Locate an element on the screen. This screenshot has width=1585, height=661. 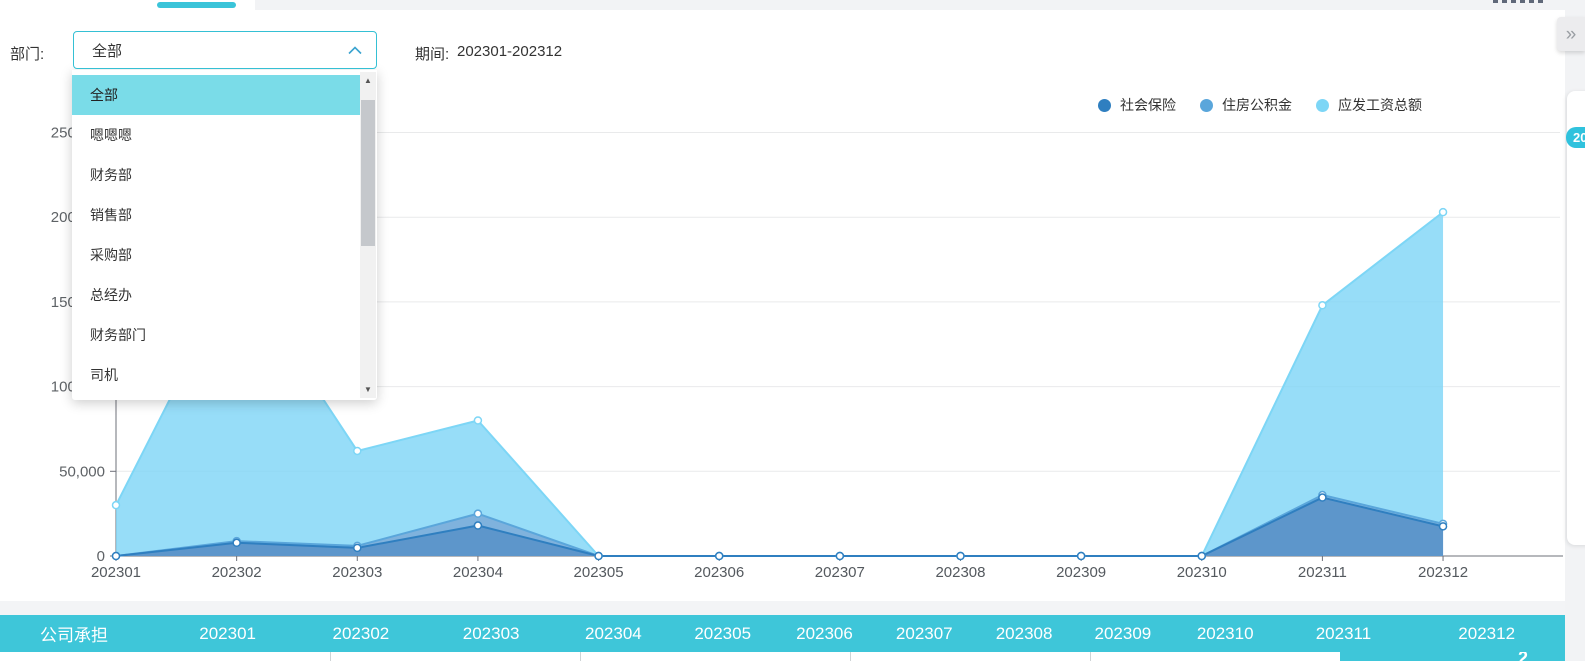
period-value: 202301-202312 is located at coordinates (510, 51).